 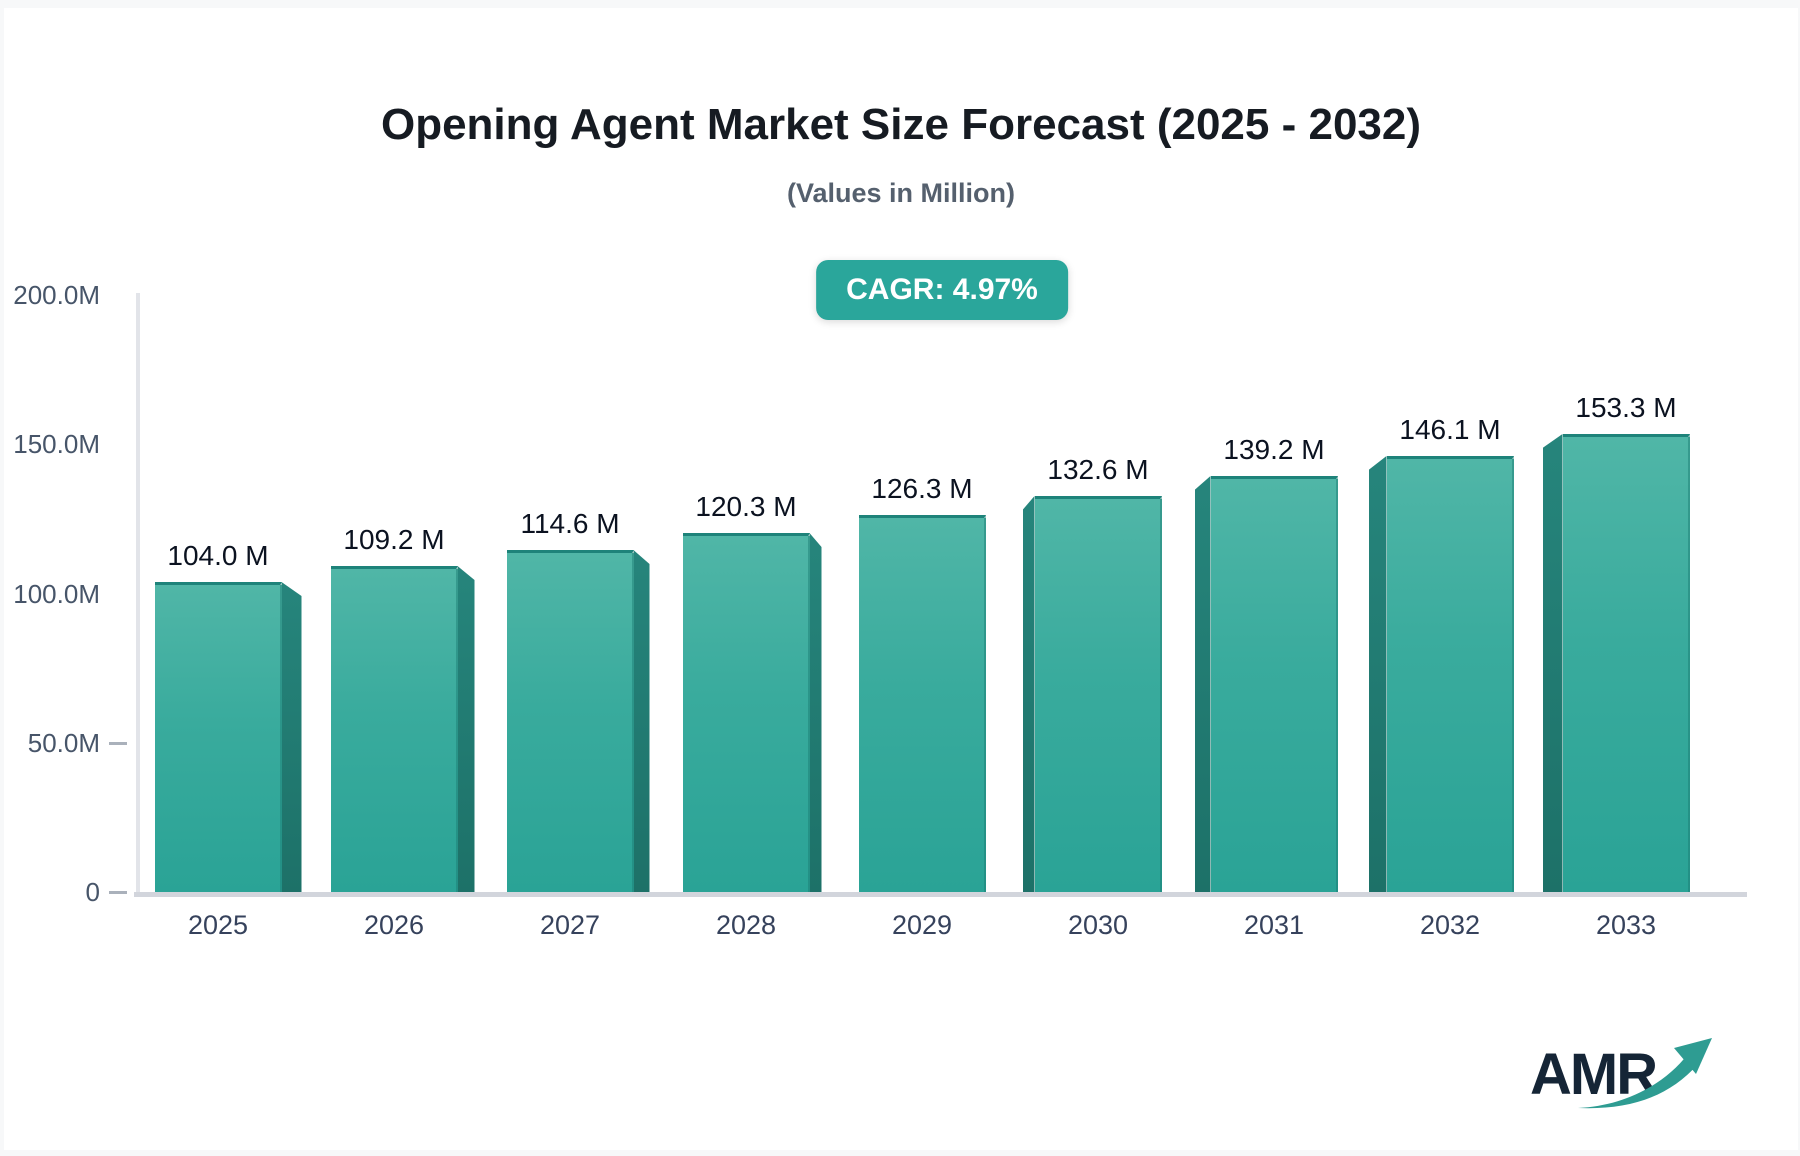 I want to click on bar-2028, so click(x=746, y=712).